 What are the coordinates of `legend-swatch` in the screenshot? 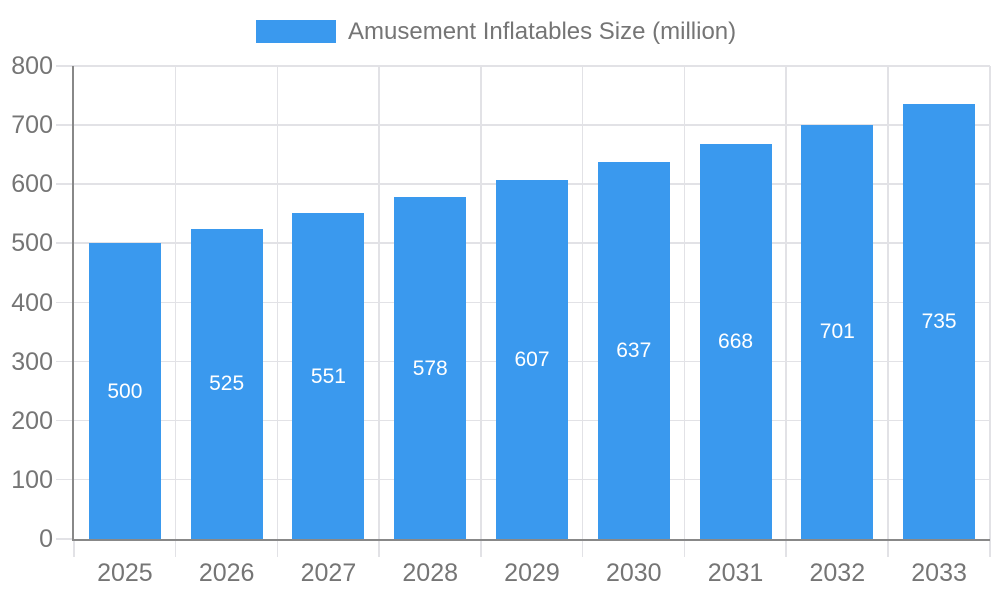 It's located at (296, 31).